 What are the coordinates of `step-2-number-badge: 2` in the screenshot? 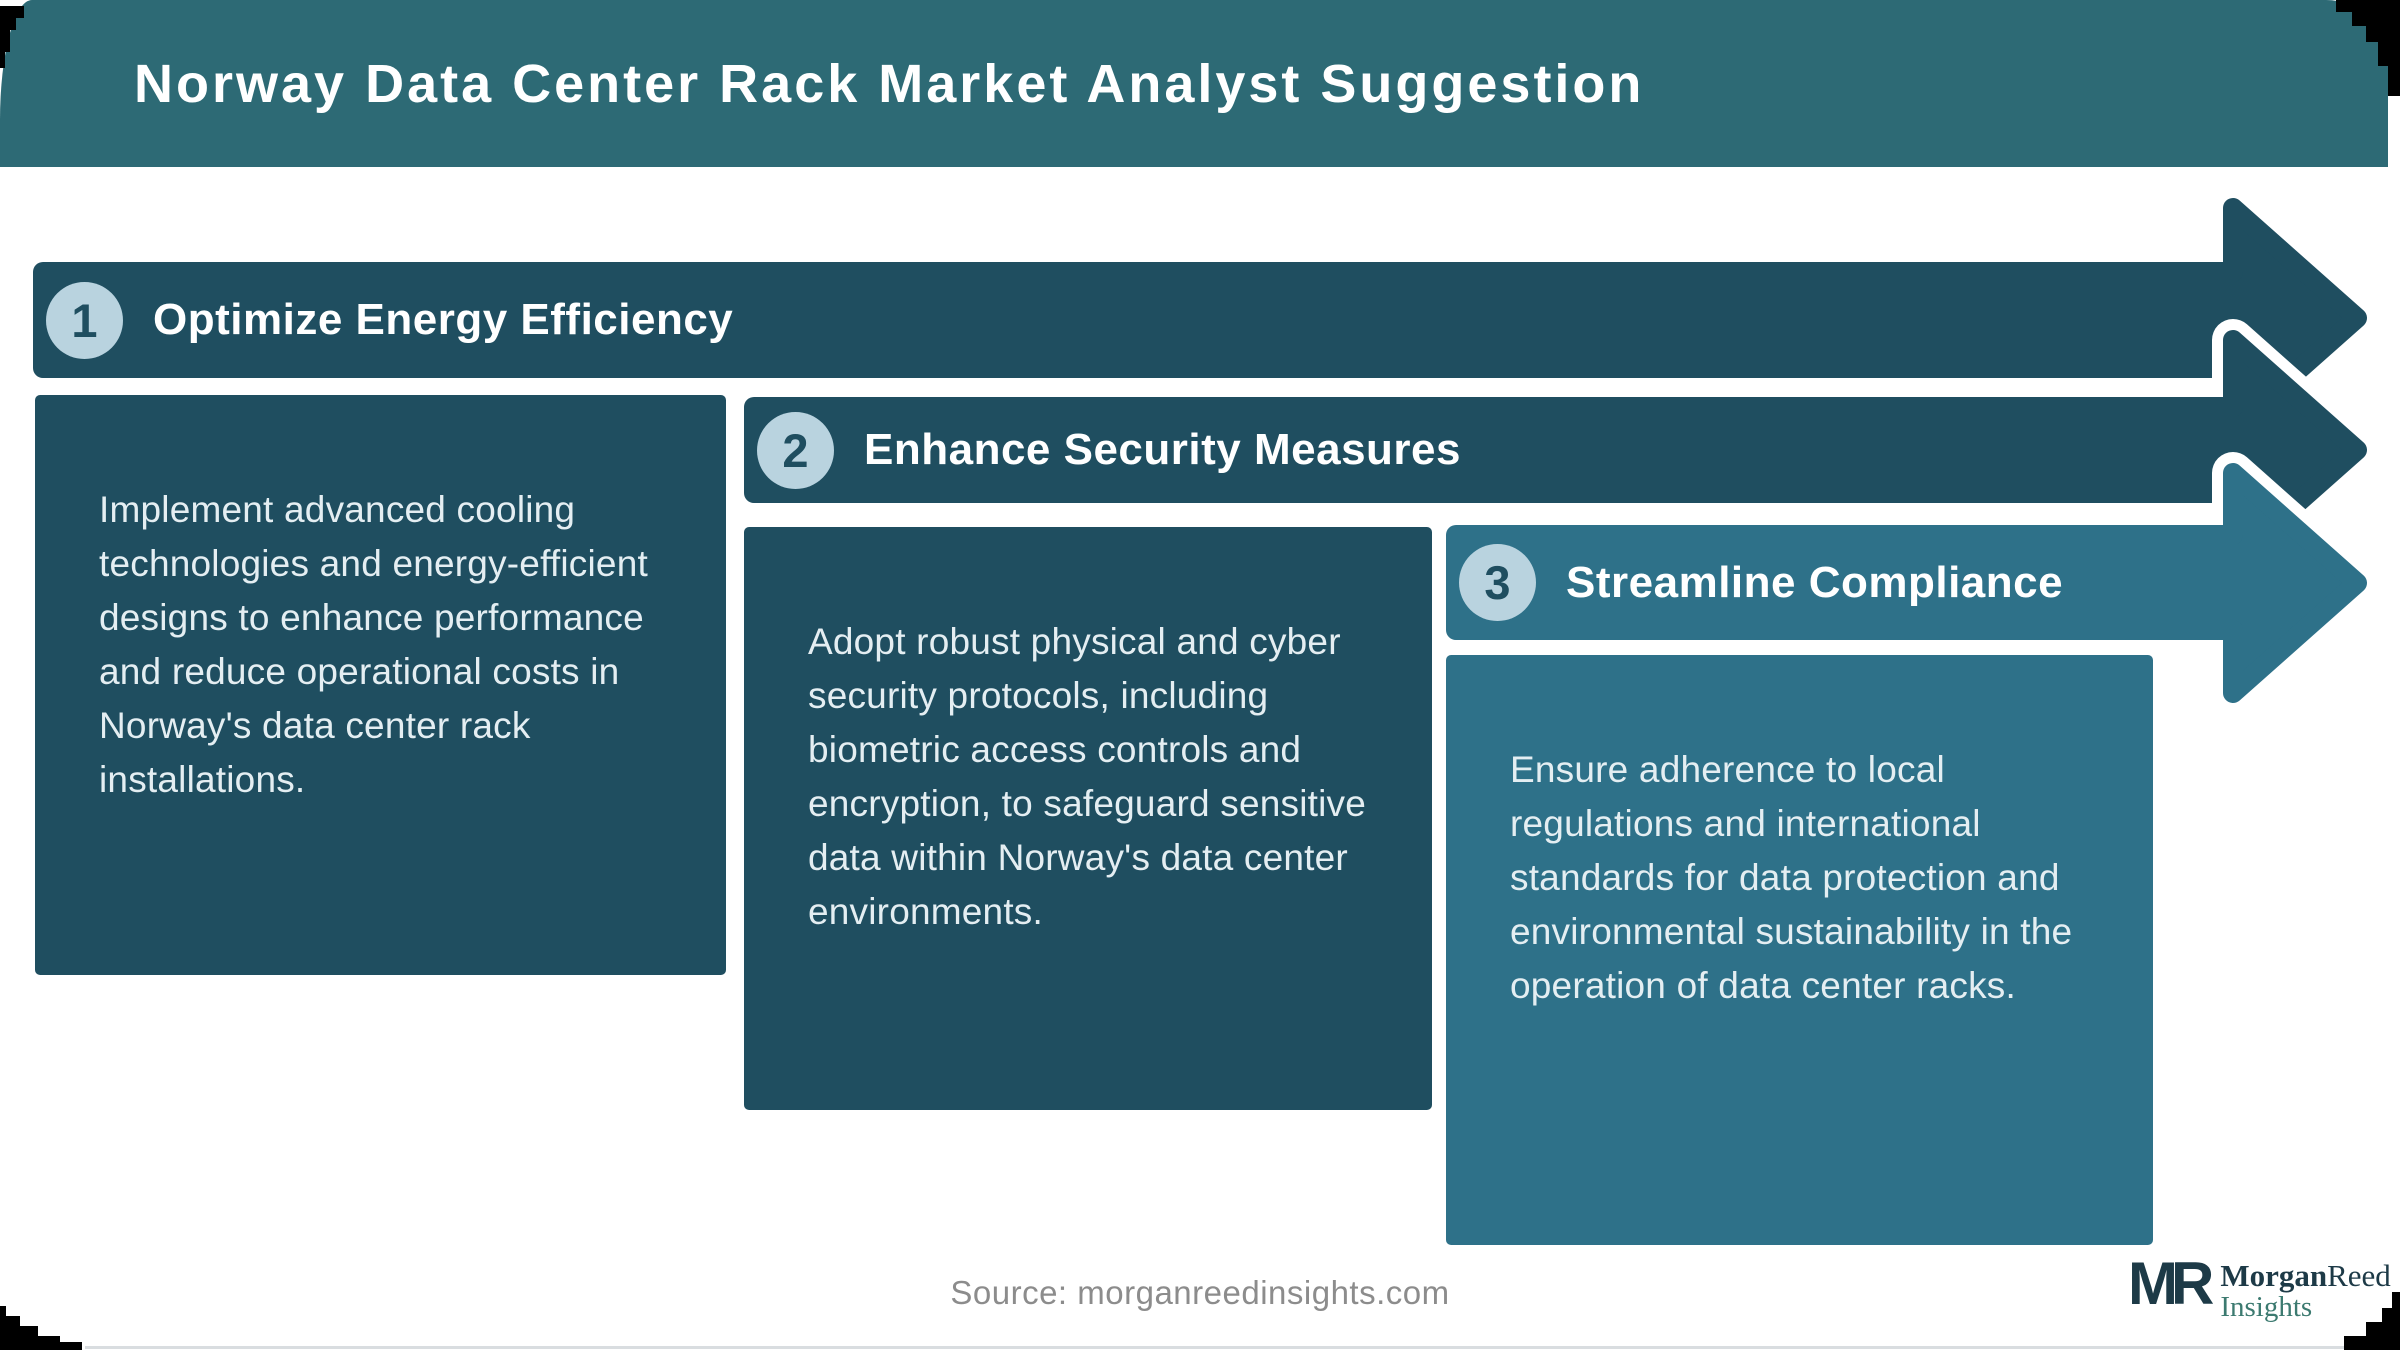 It's located at (795, 450).